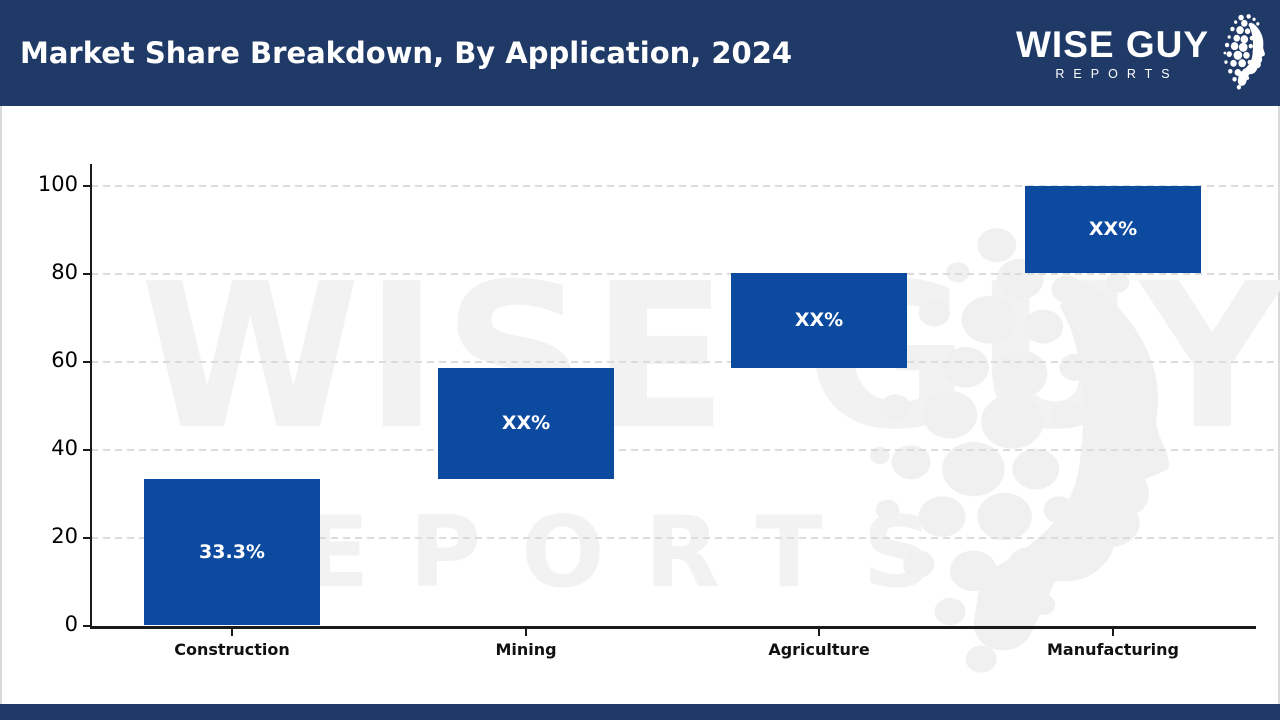 Image resolution: width=1280 pixels, height=720 pixels. I want to click on bar-value-label-mining: XX%, so click(526, 423).